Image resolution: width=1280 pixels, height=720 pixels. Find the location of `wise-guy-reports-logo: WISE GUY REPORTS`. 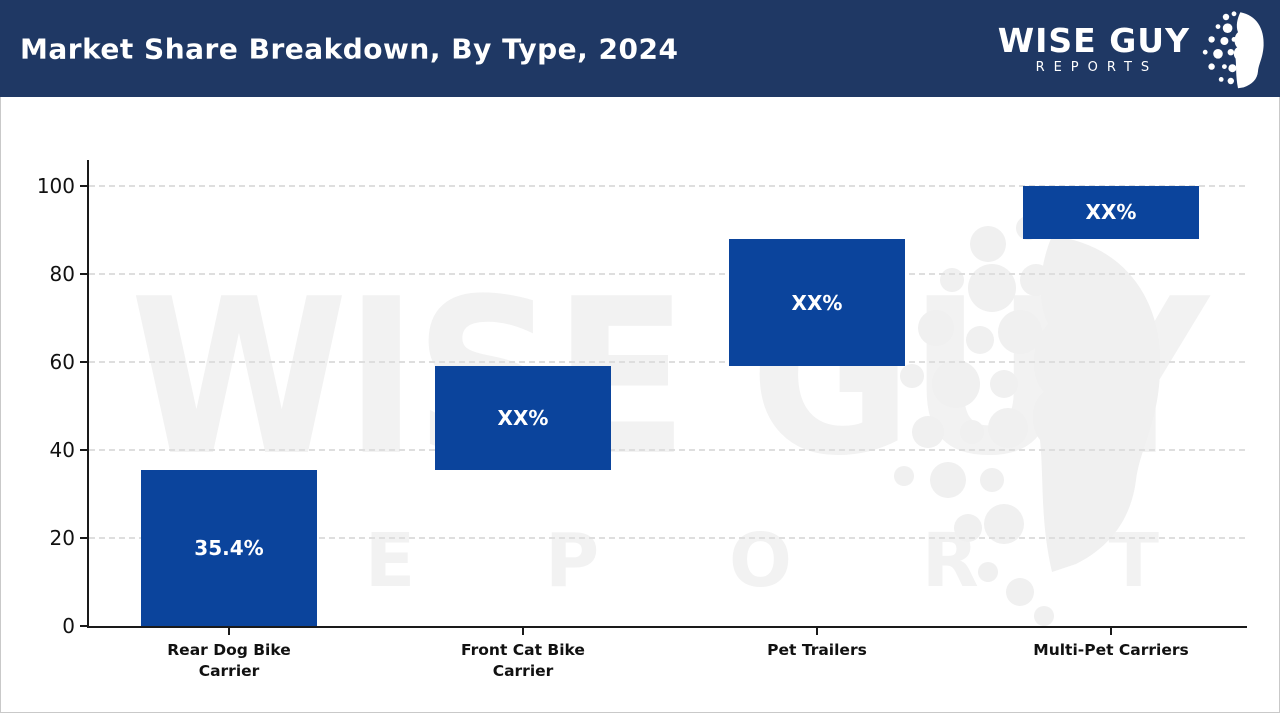

wise-guy-reports-logo: WISE GUY REPORTS is located at coordinates (1132, 49).